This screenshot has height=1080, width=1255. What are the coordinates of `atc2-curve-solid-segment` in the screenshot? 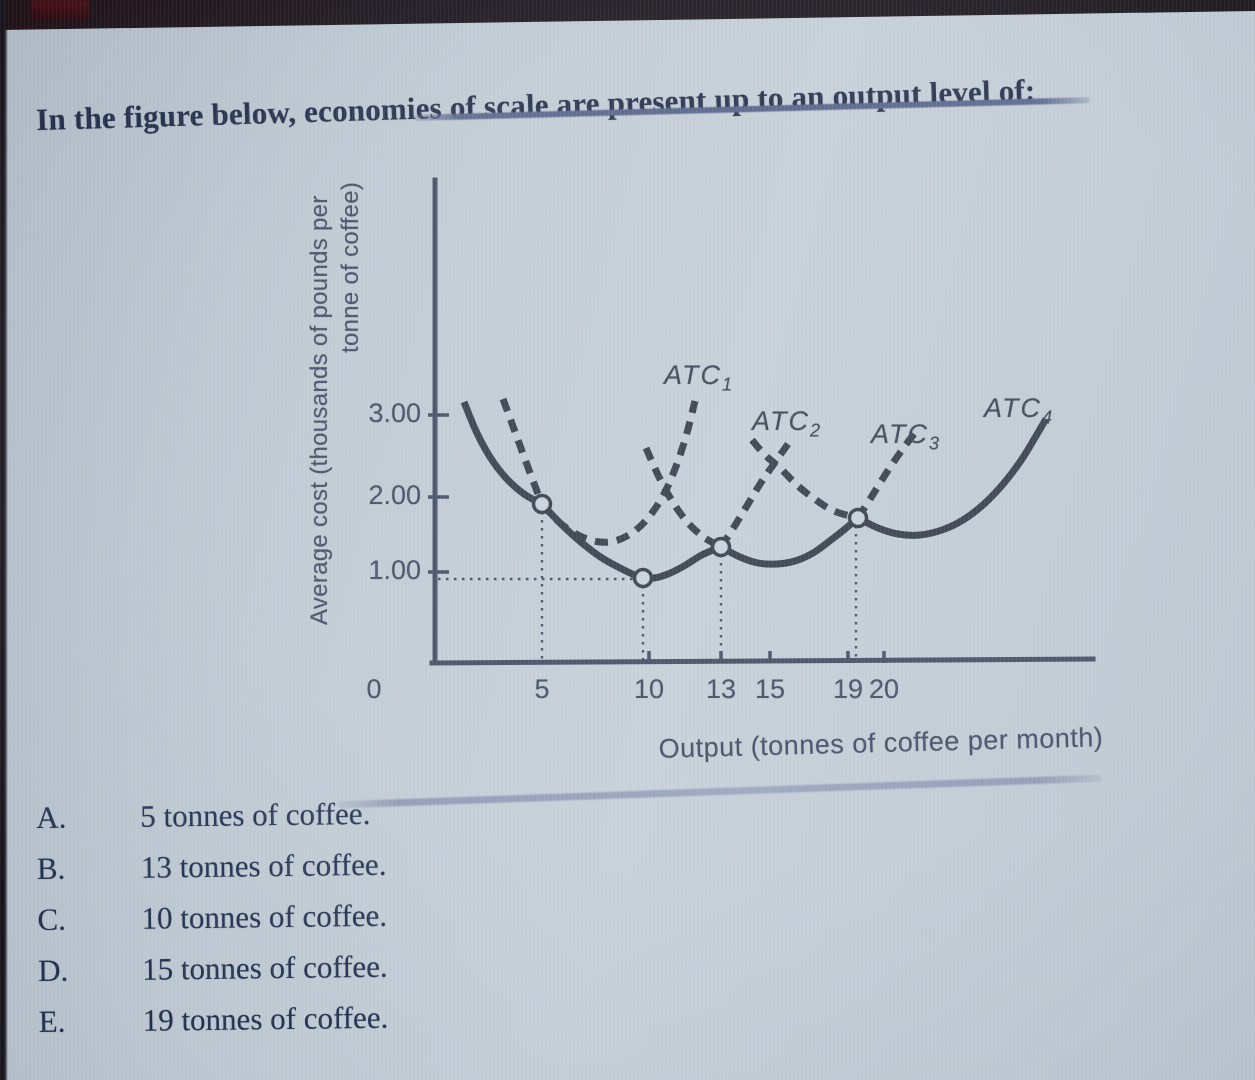 It's located at (631, 541).